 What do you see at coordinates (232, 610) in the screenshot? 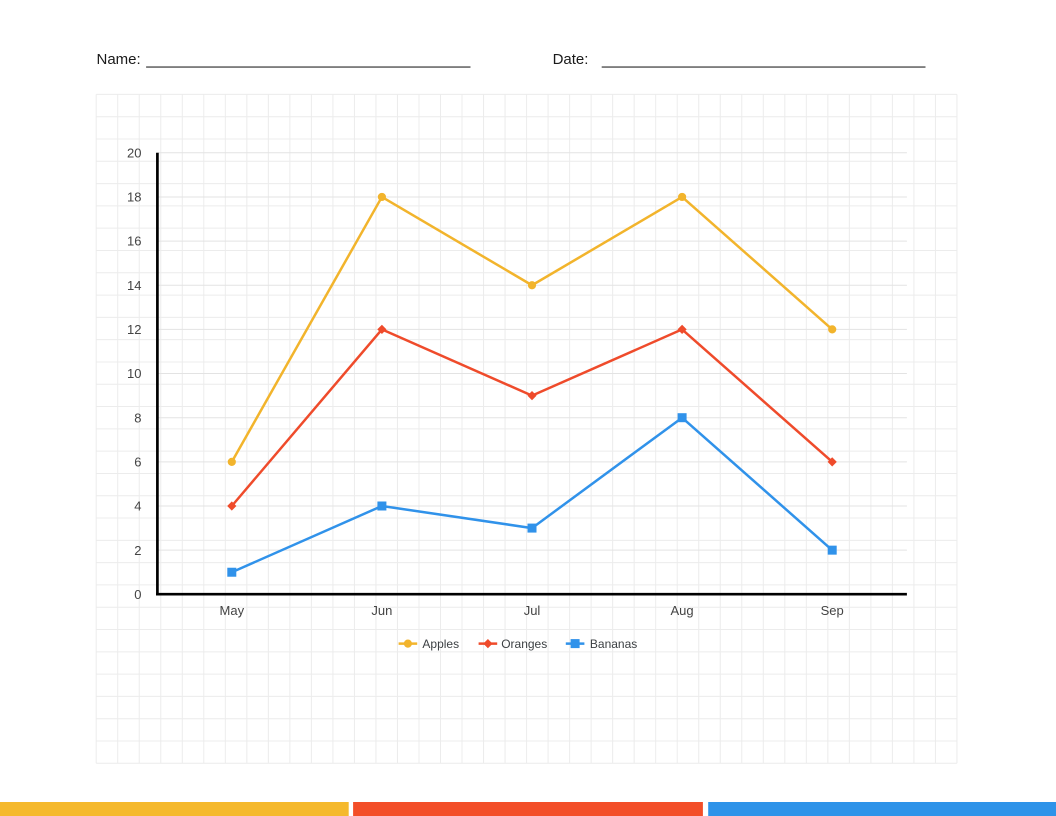
I see `svg-text: May` at bounding box center [232, 610].